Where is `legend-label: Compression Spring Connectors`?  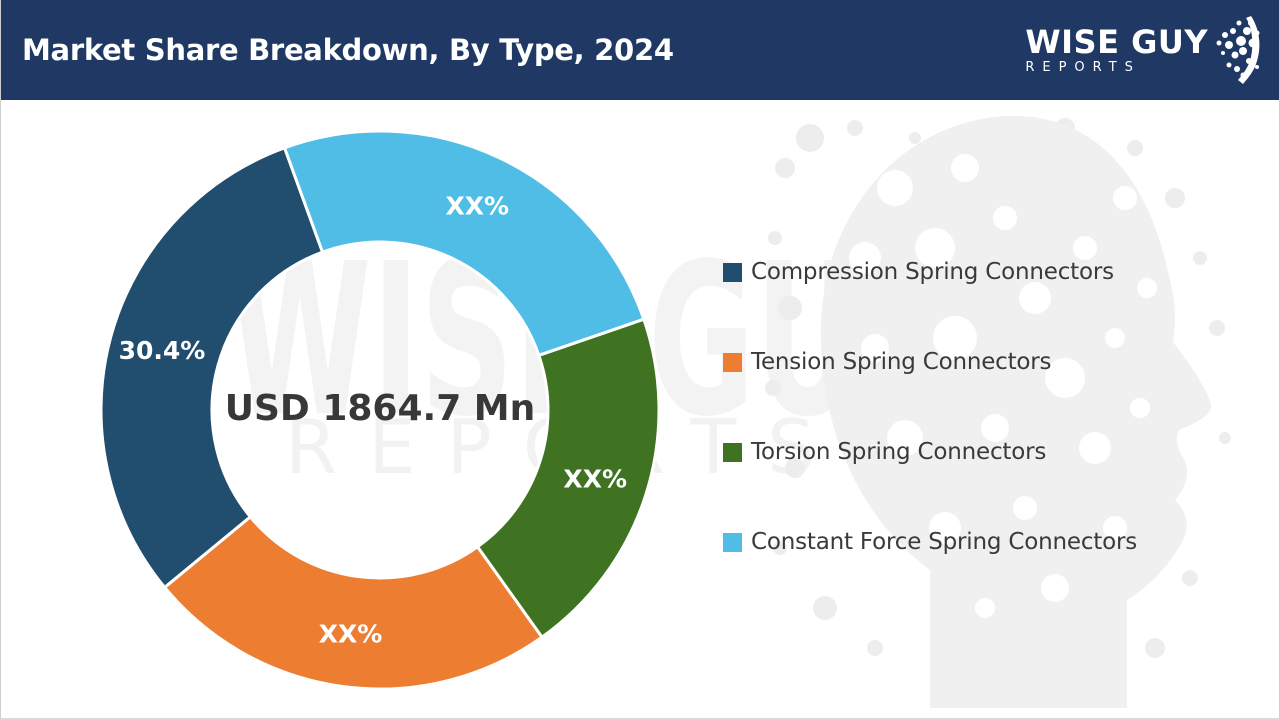
legend-label: Compression Spring Connectors is located at coordinates (932, 272).